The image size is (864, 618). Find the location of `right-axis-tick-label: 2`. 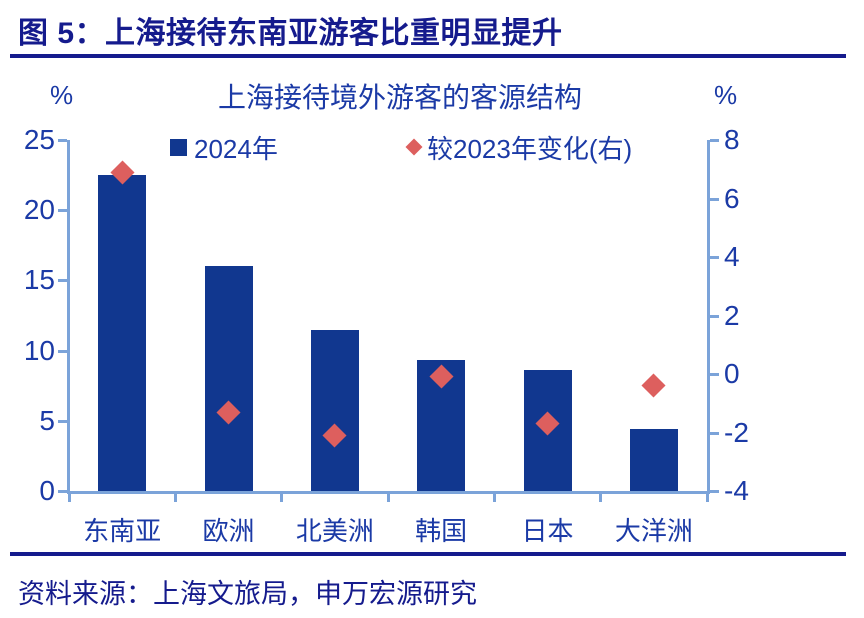

right-axis-tick-label: 2 is located at coordinates (732, 315).